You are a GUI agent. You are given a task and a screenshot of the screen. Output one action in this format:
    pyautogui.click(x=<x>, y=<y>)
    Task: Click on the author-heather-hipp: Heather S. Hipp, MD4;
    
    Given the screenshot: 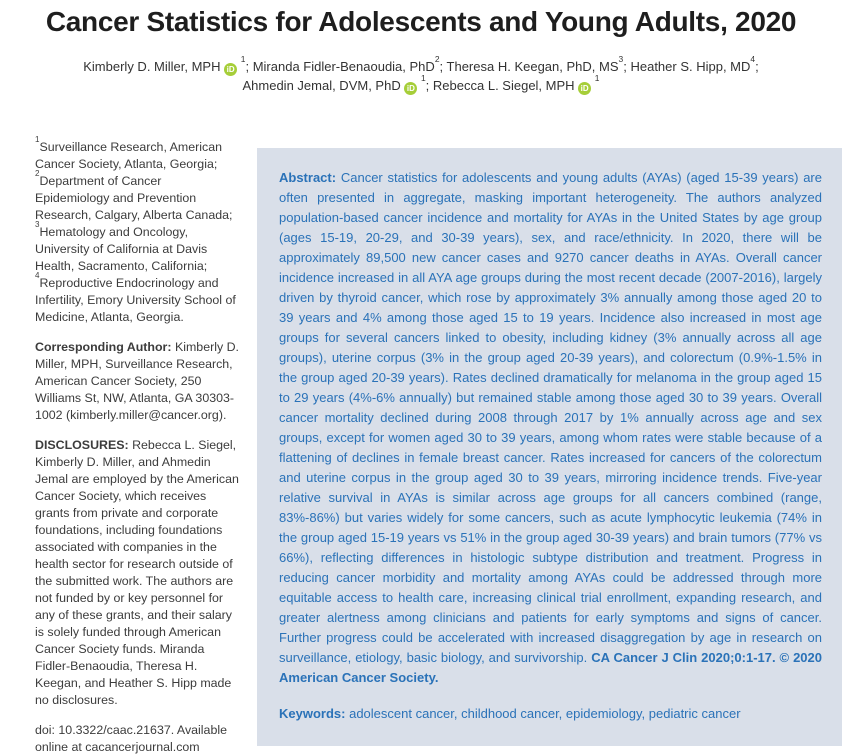 What is the action you would take?
    pyautogui.click(x=694, y=64)
    